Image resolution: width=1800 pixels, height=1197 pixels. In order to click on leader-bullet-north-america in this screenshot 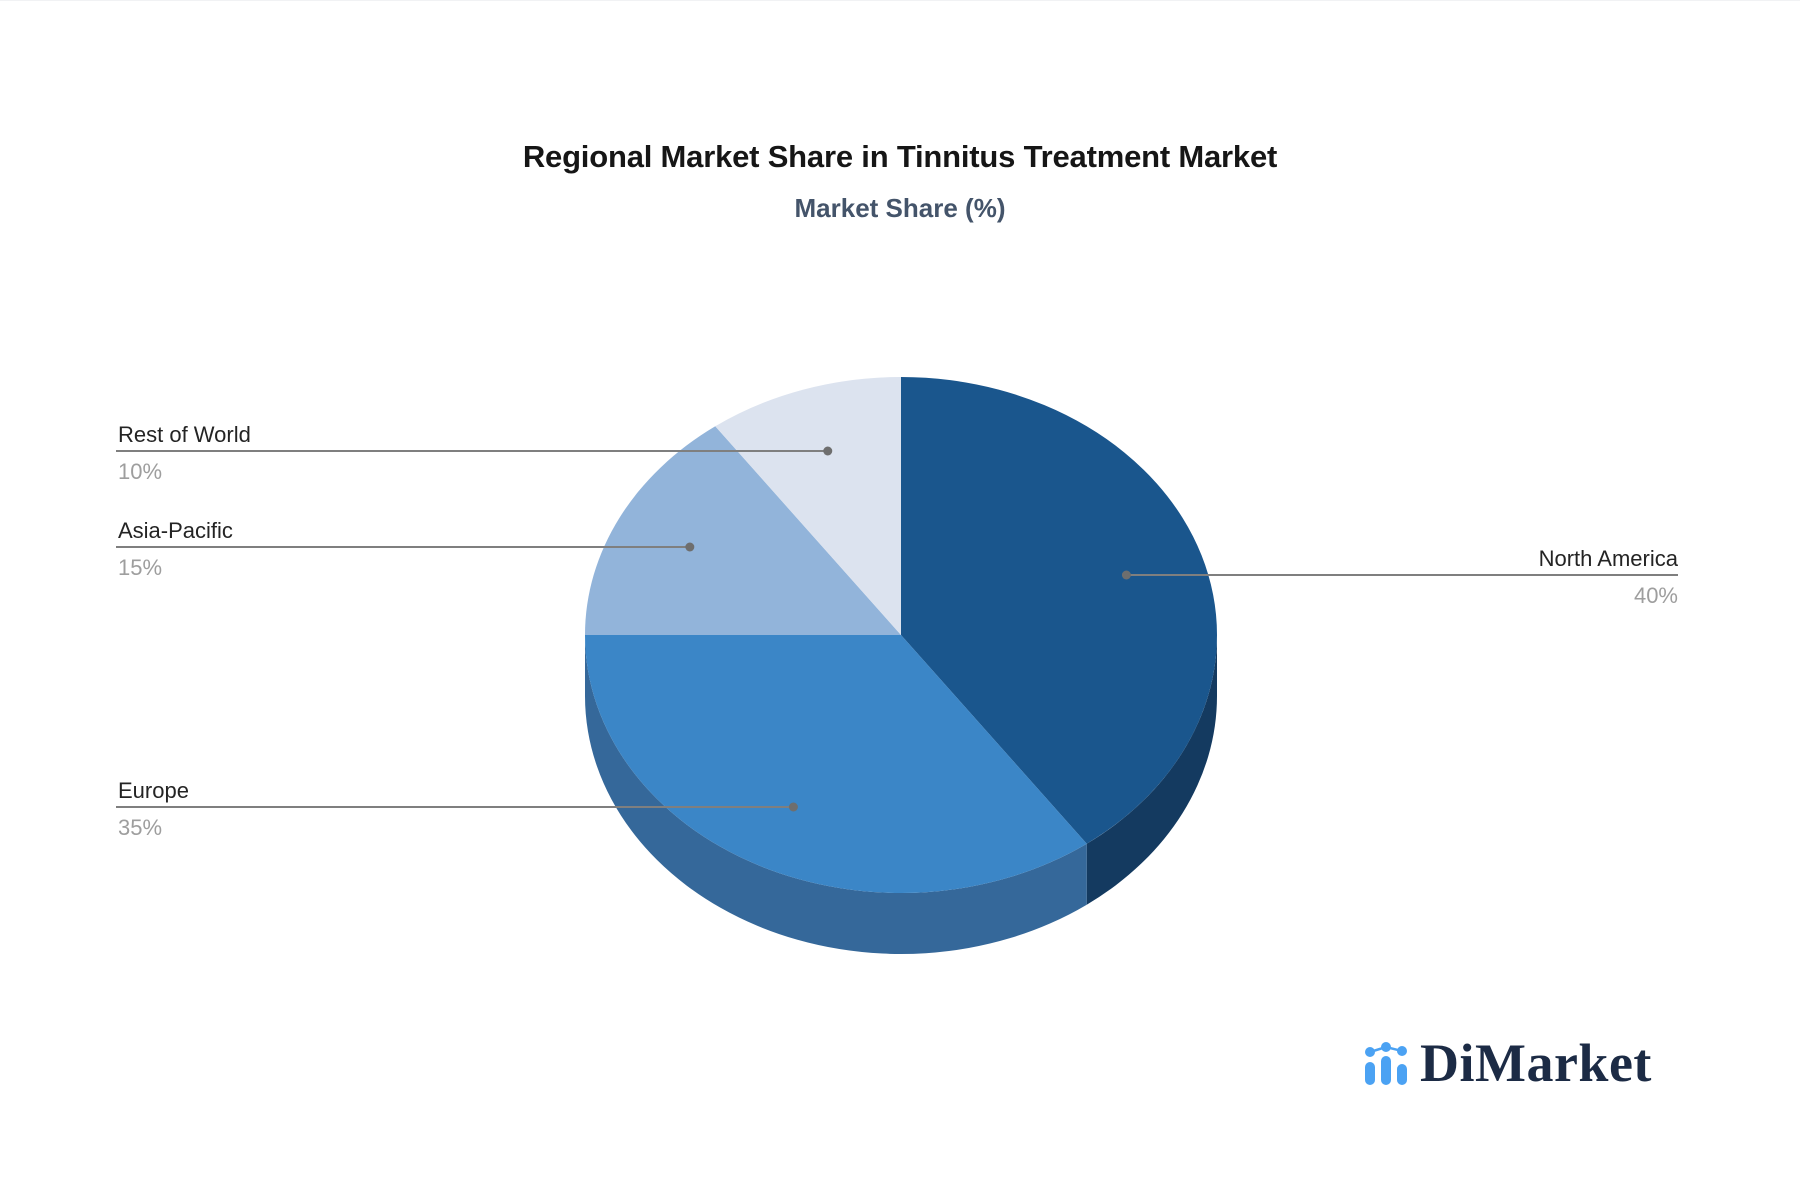, I will do `click(1126, 575)`.